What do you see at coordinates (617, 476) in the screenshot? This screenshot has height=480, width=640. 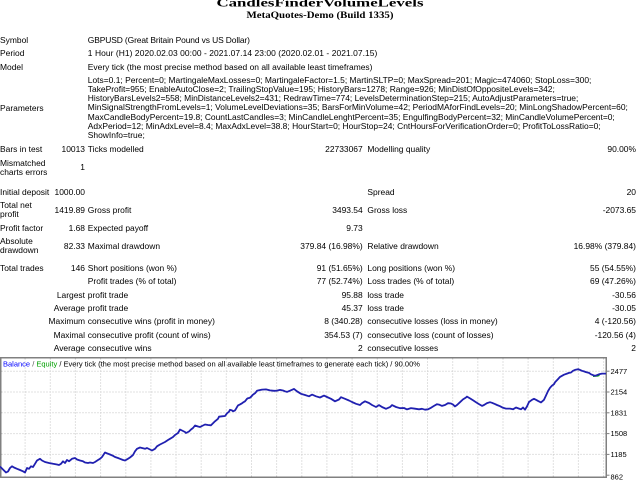 I see `svg-text: 862` at bounding box center [617, 476].